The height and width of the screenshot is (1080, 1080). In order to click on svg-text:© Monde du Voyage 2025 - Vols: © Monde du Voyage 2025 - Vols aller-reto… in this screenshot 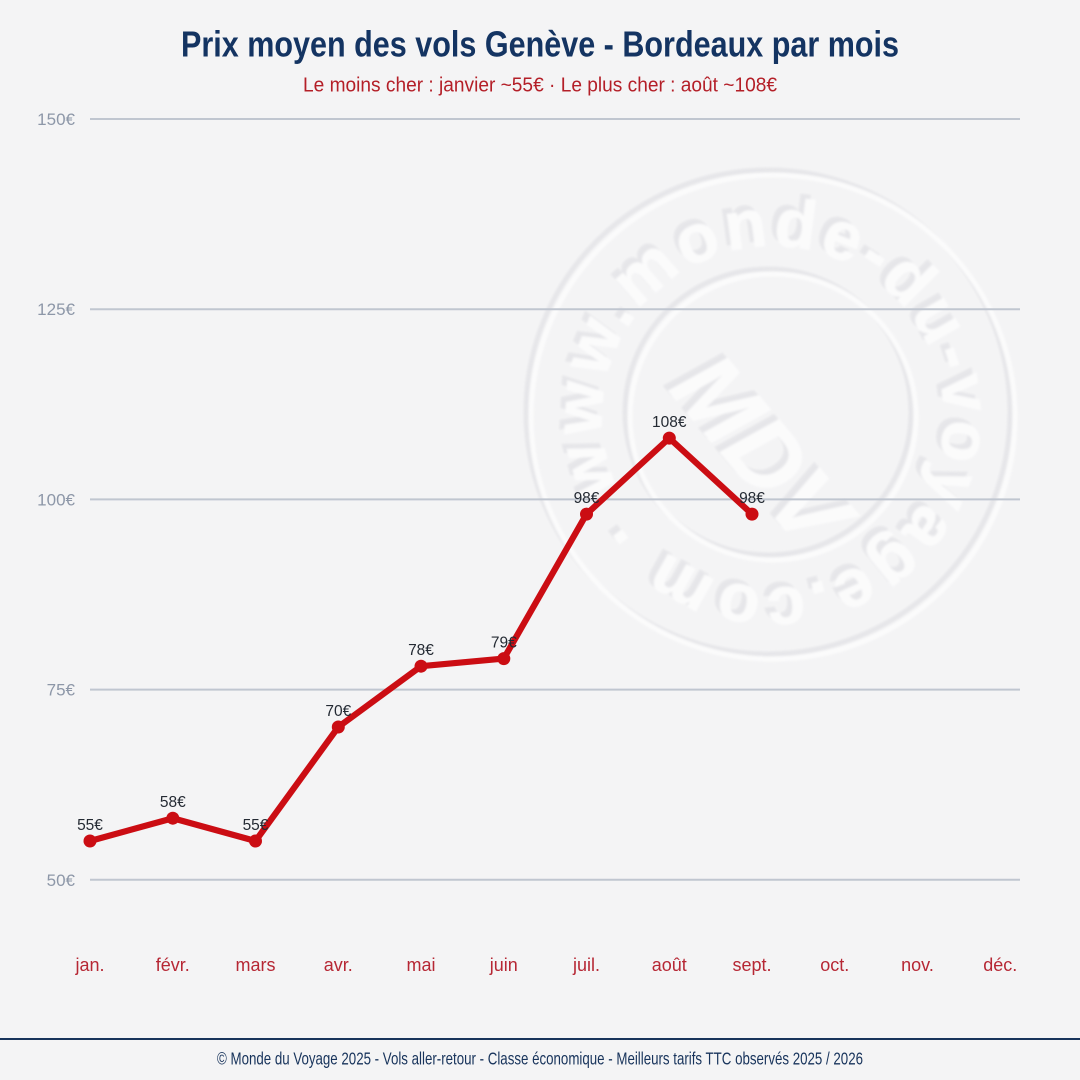, I will do `click(540, 1059)`.